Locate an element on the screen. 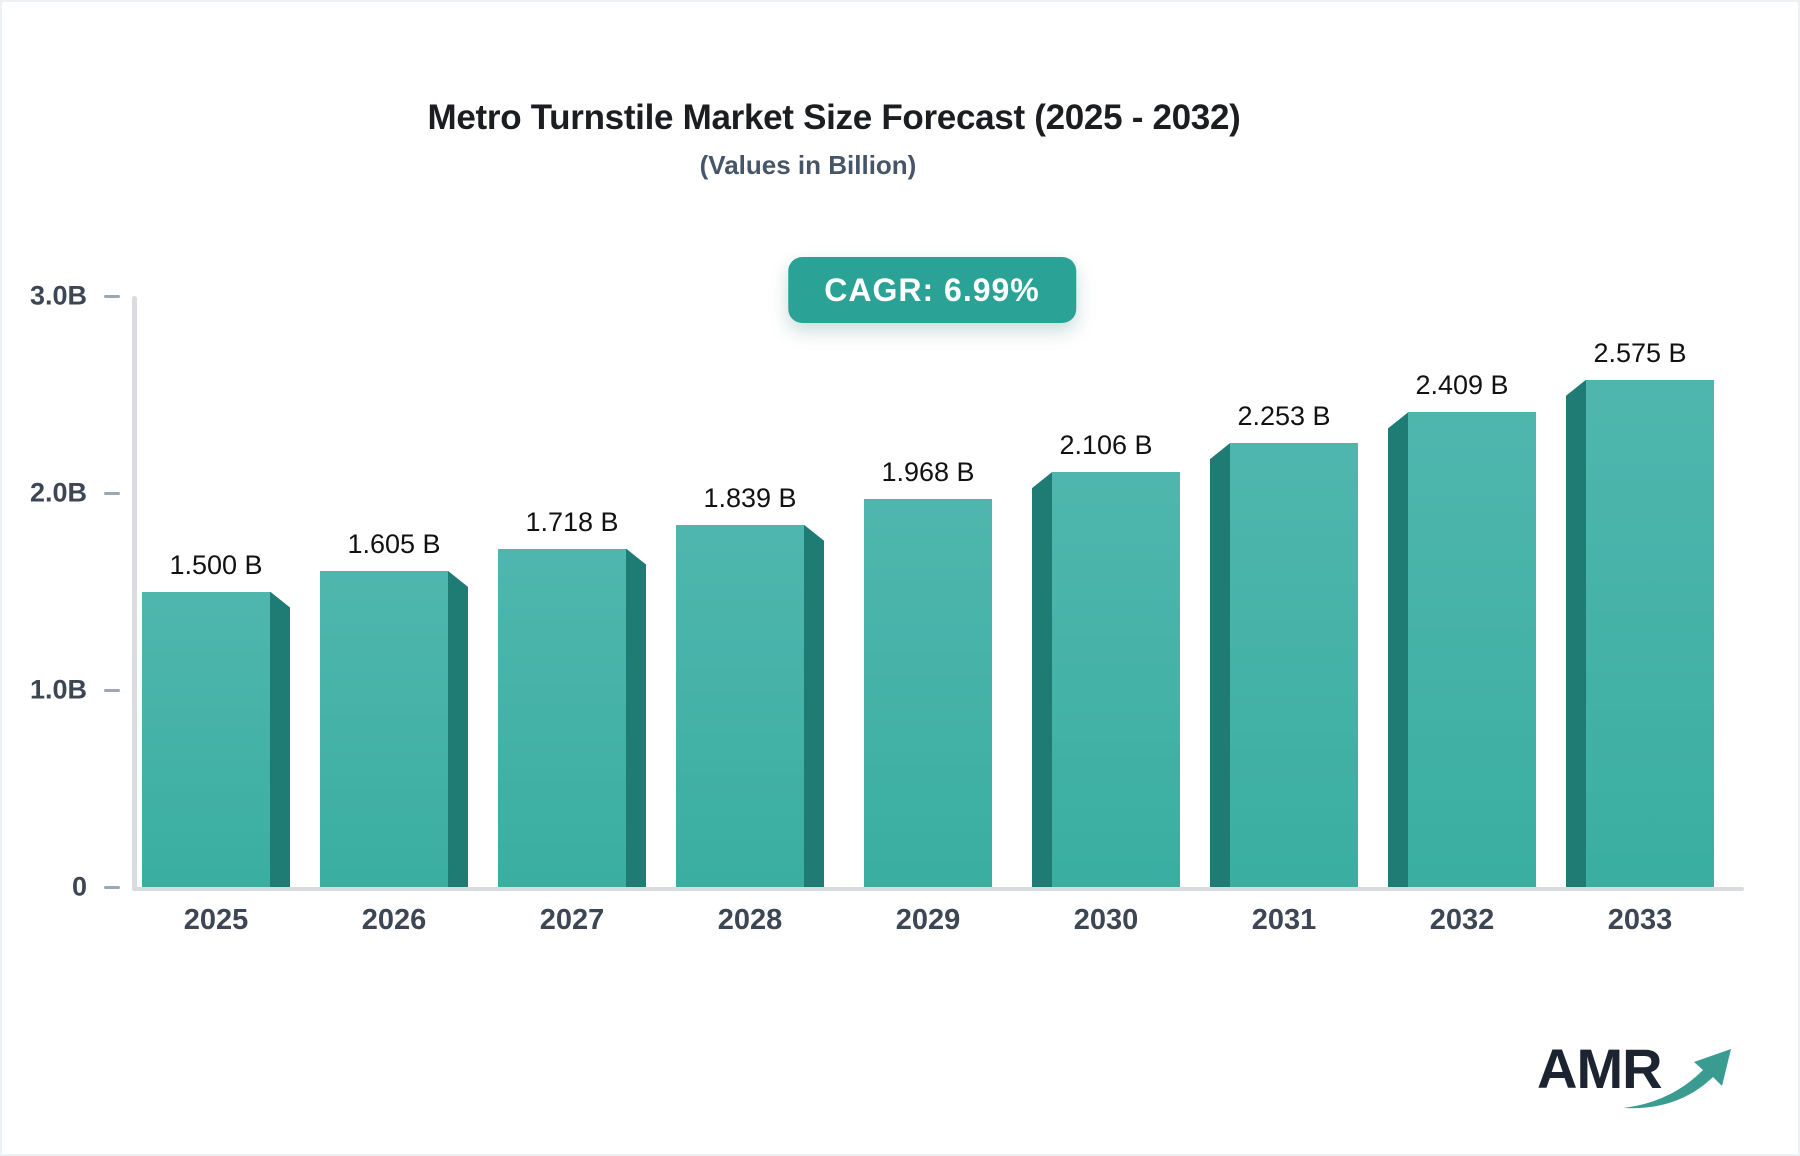 This screenshot has width=1800, height=1156. cagr-badge-label: CAGR: 6.99% is located at coordinates (932, 289).